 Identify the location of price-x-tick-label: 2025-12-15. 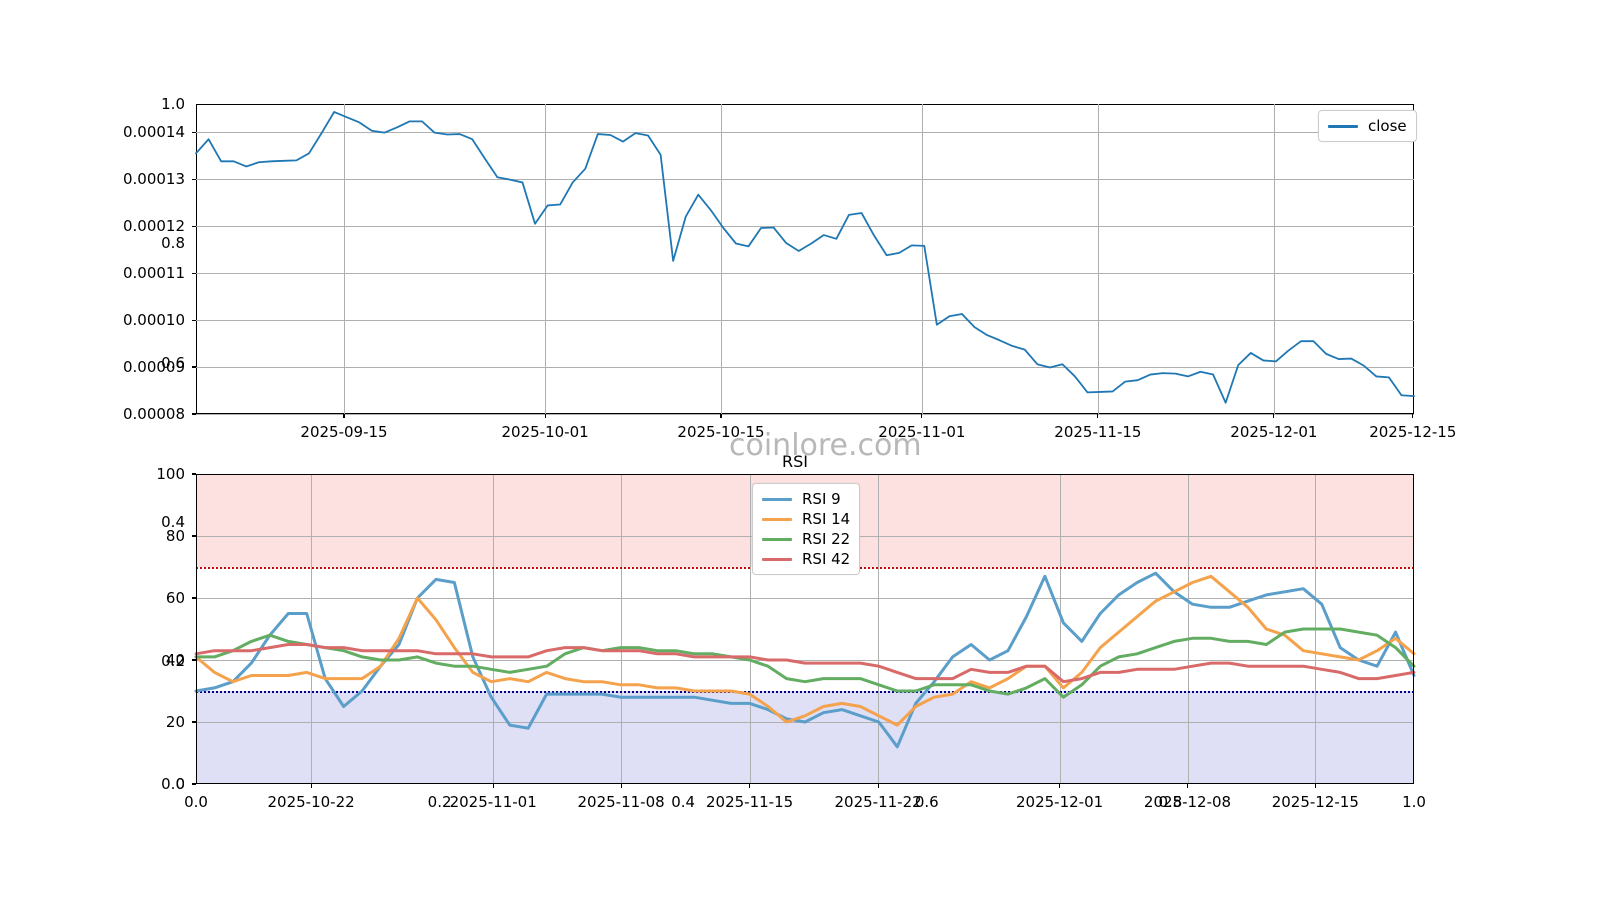
(1413, 432).